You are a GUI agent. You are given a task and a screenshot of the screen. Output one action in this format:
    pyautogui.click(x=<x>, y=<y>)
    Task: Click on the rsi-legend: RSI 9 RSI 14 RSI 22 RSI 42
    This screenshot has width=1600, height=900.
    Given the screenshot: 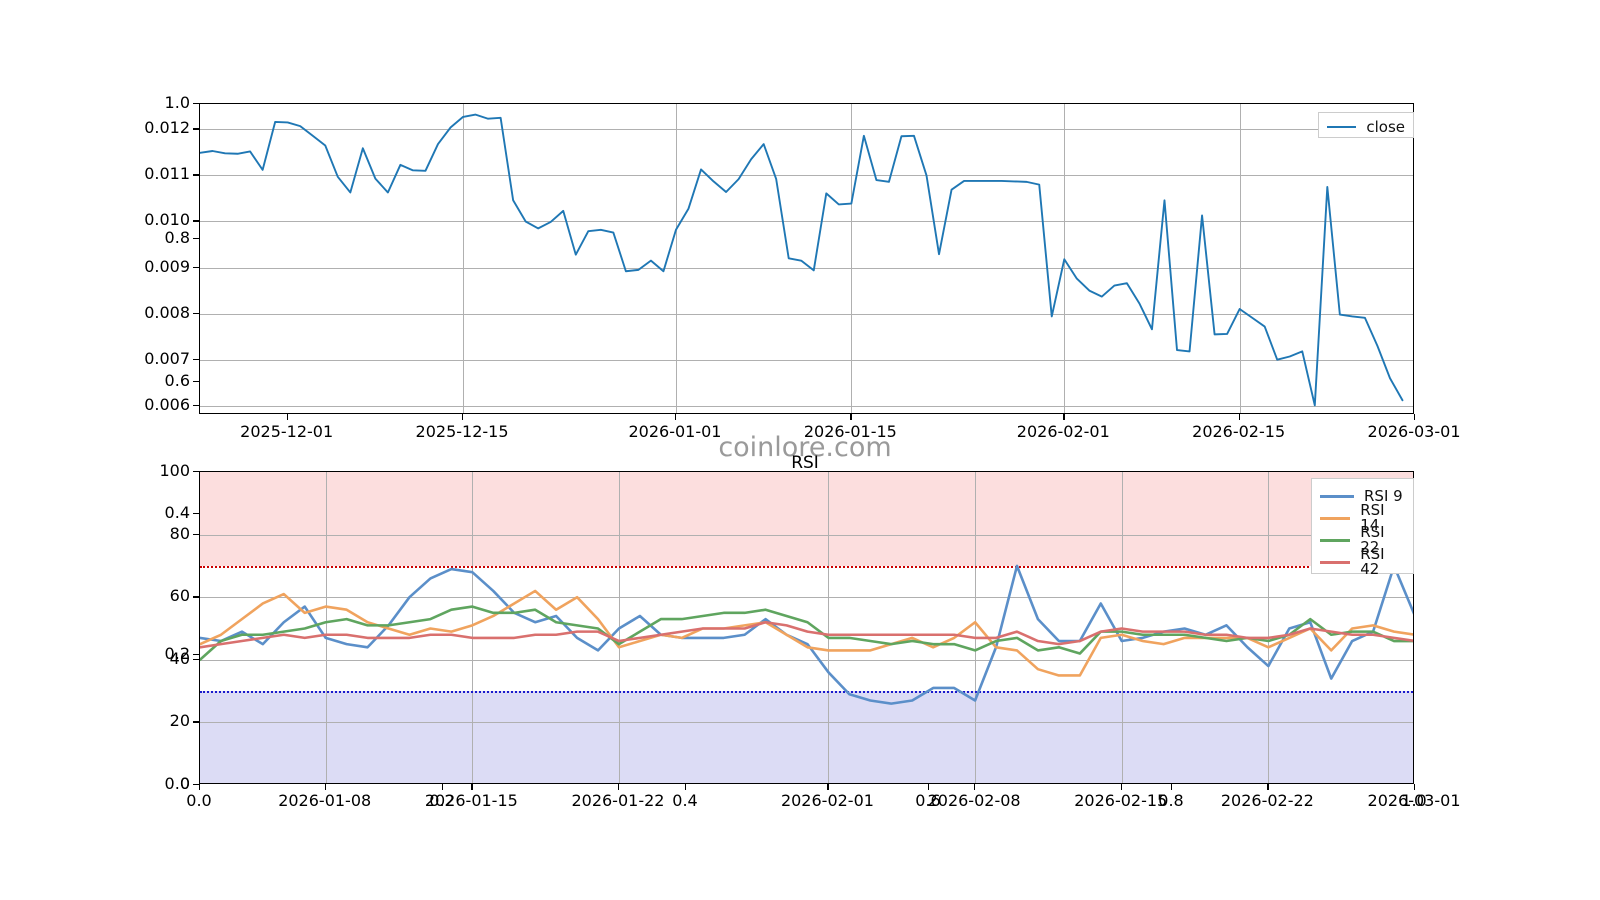 What is the action you would take?
    pyautogui.click(x=1362, y=527)
    